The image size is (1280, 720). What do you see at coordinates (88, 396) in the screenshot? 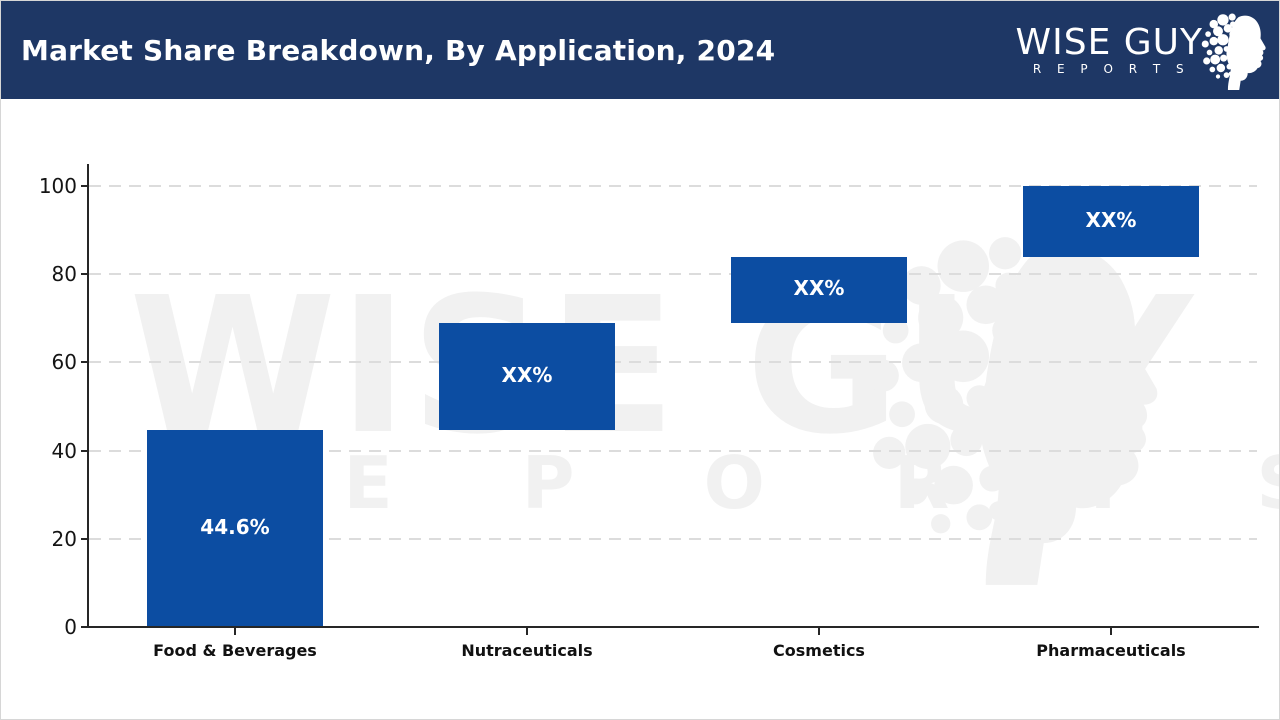
I see `y-axis-line` at bounding box center [88, 396].